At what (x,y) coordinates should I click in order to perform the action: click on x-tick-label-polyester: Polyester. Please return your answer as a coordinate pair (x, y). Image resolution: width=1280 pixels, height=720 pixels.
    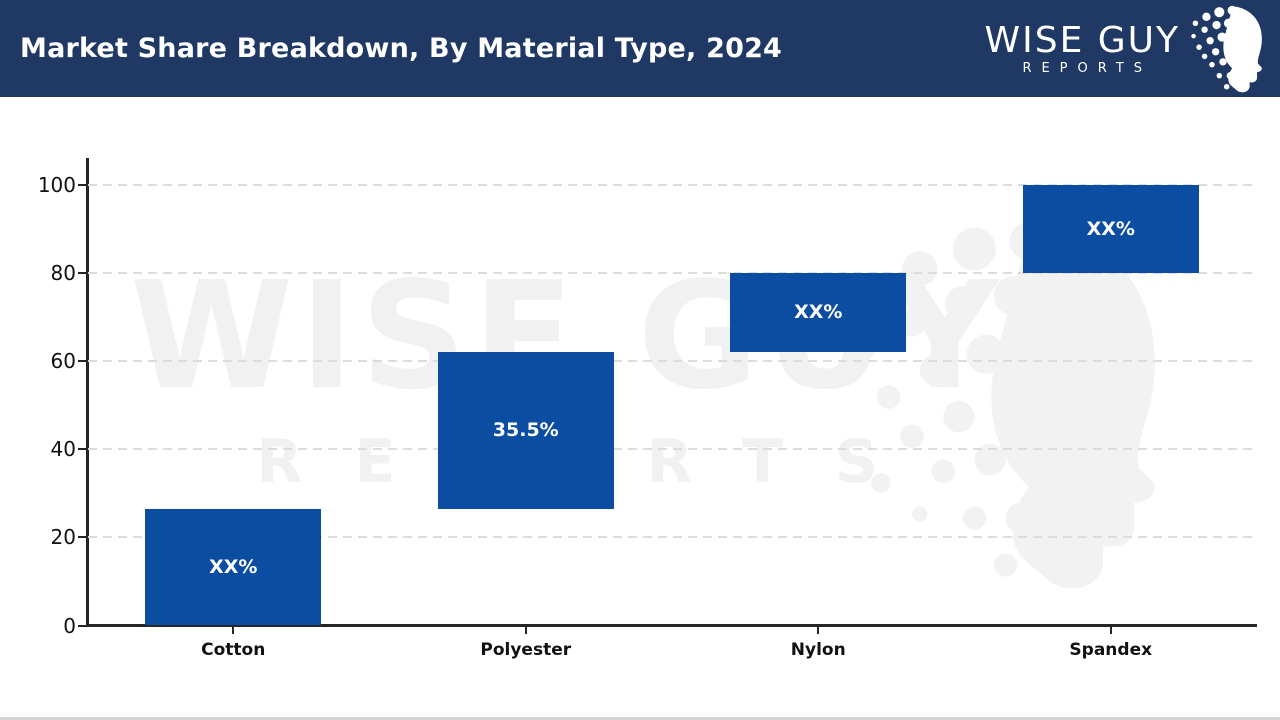
    Looking at the image, I should click on (526, 649).